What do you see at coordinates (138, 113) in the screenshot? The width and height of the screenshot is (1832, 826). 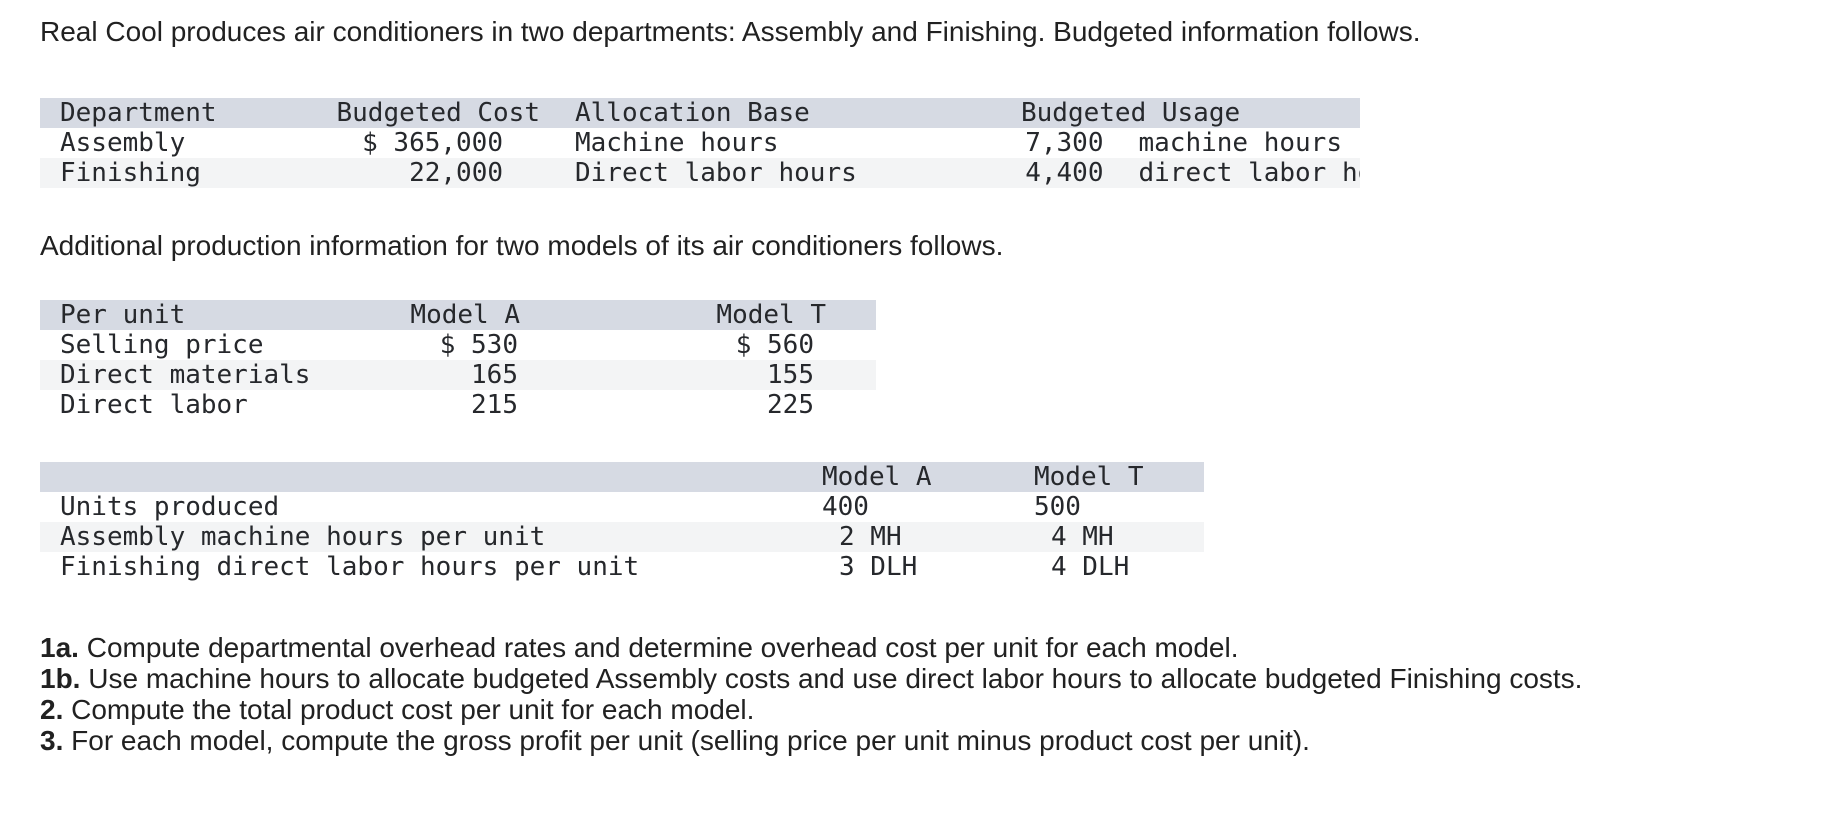 I see `header-department: Department` at bounding box center [138, 113].